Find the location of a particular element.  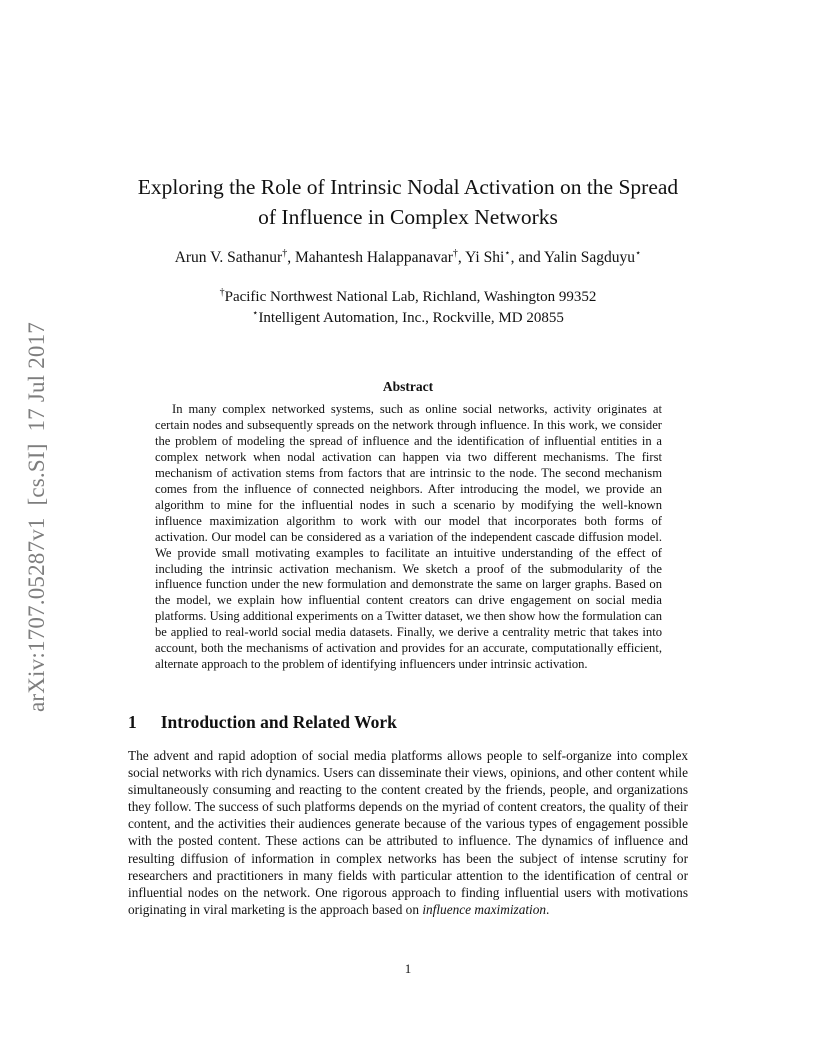

author-name: Arun V. Sathanur is located at coordinates (228, 257).